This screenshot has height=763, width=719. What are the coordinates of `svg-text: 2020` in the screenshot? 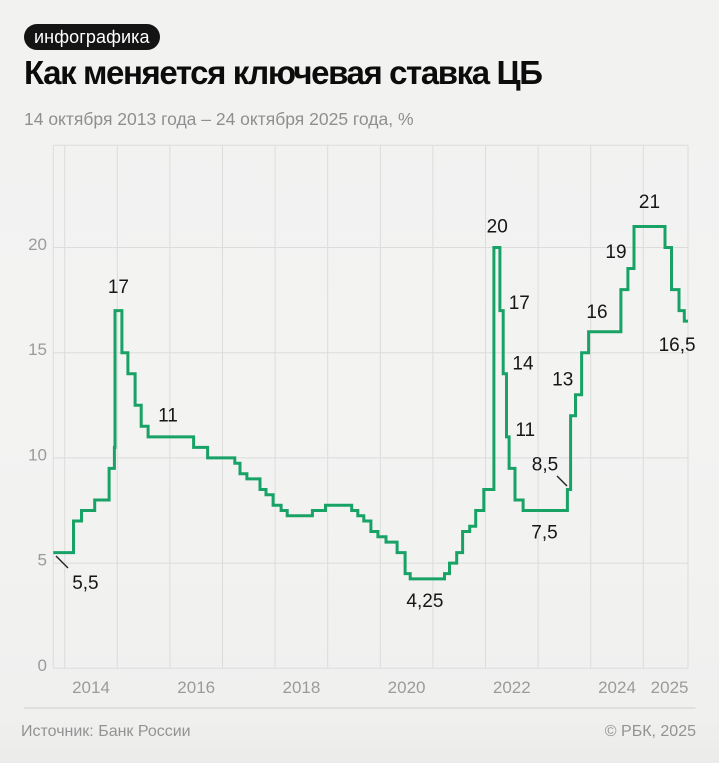 It's located at (407, 687).